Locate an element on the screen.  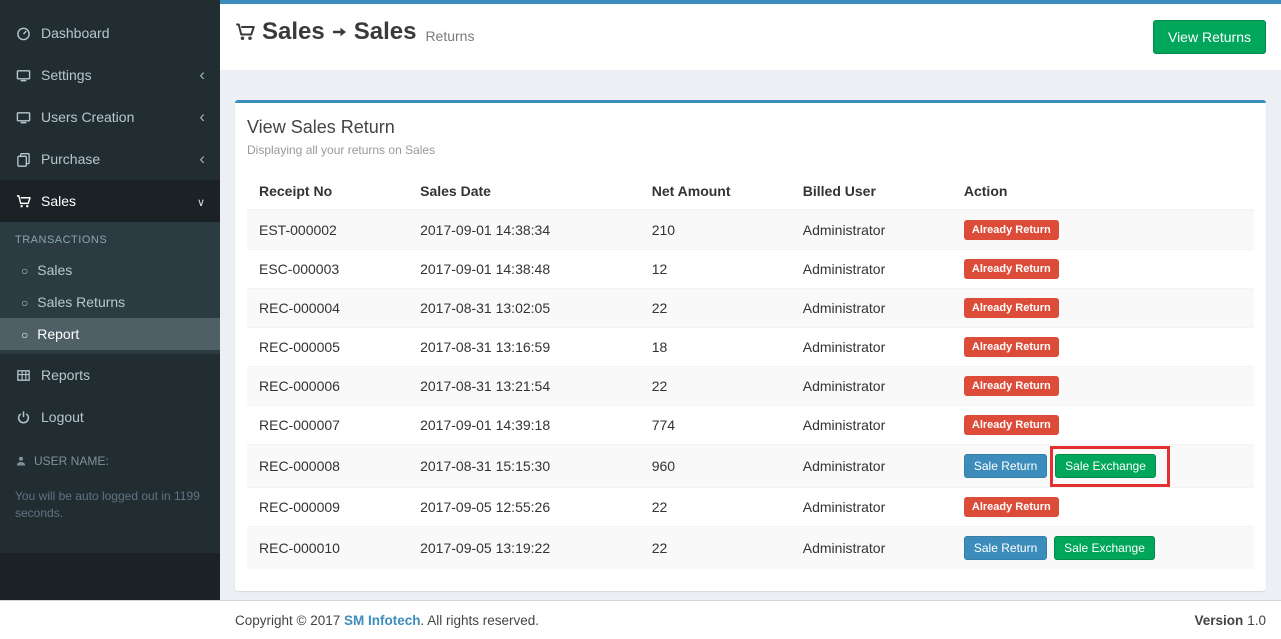
sales-submenu: TRANSACTIONS Sales Sales Returns Report is located at coordinates (110, 288).